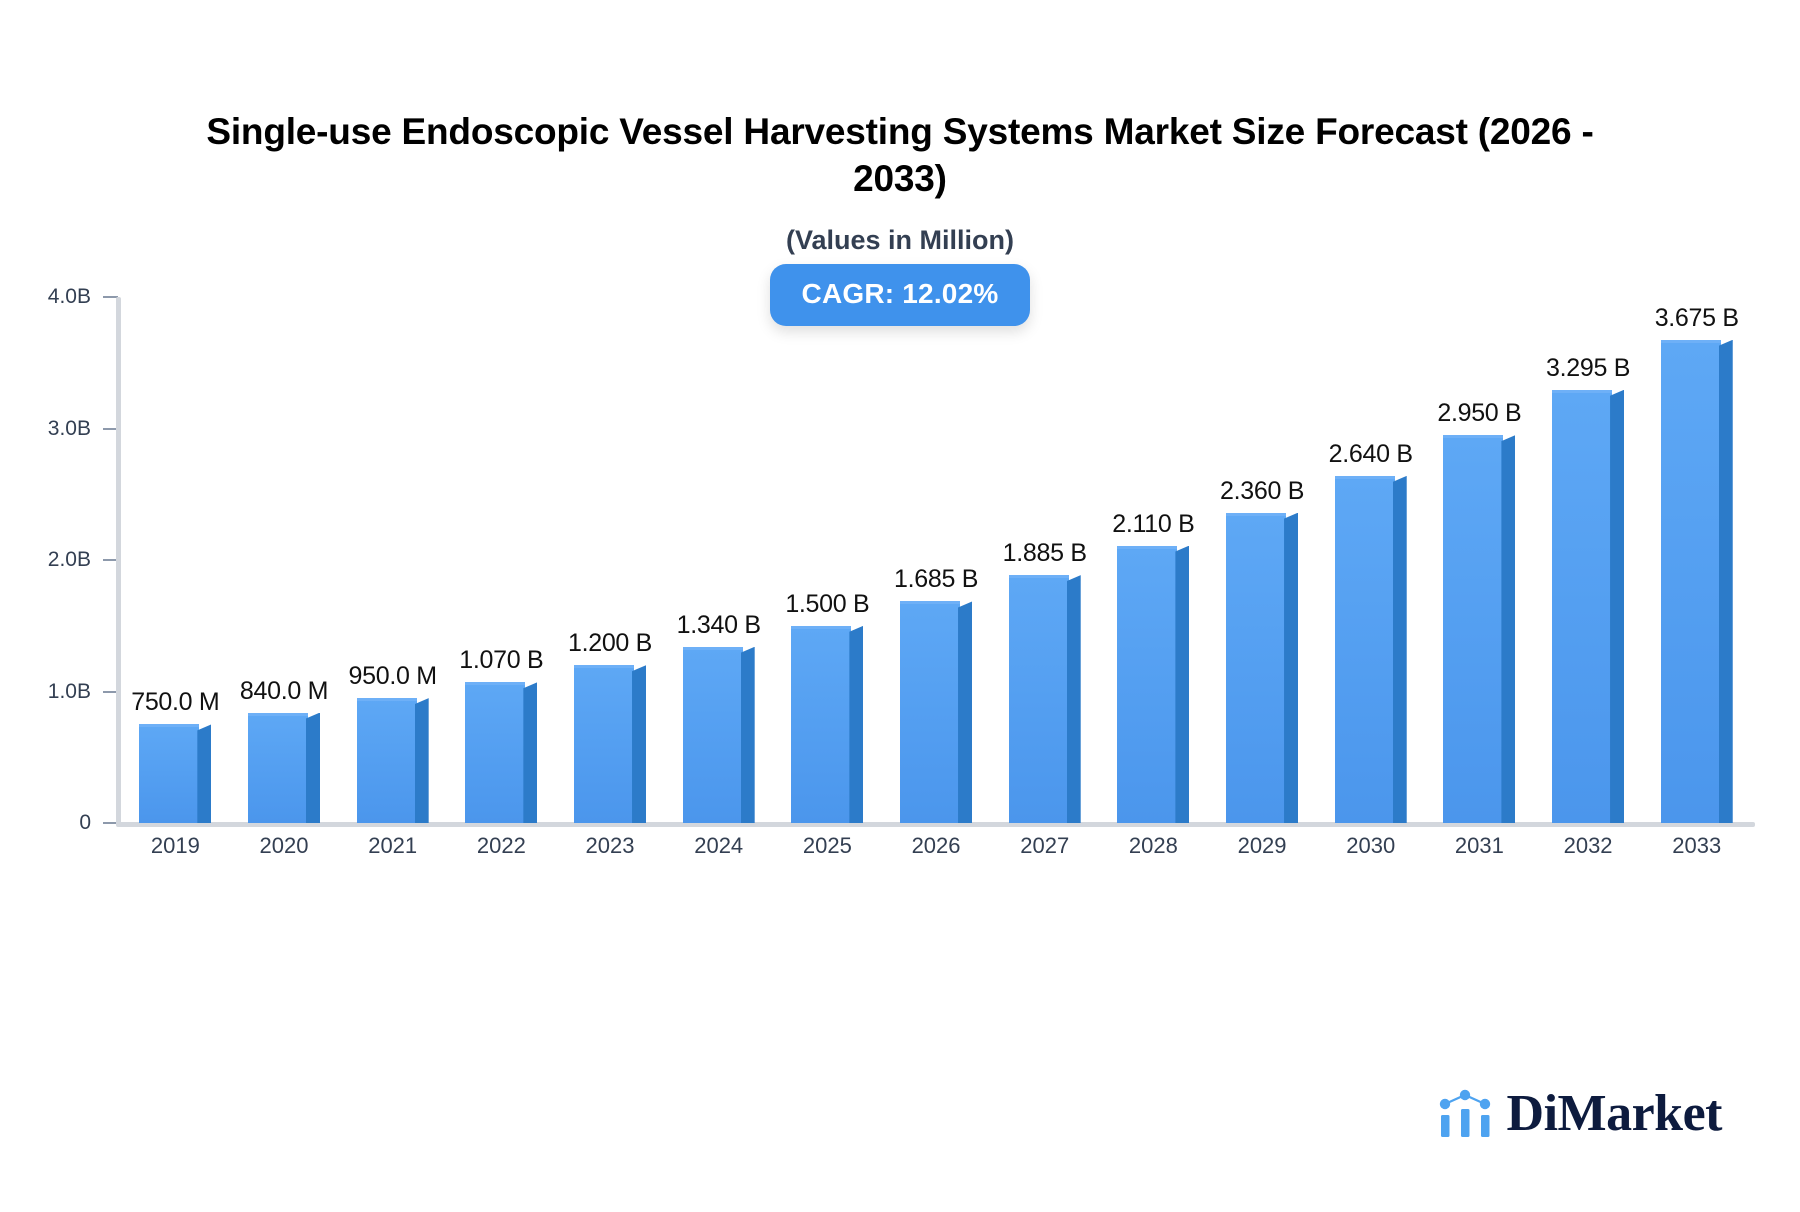  What do you see at coordinates (936, 560) in the screenshot?
I see `bar-slot: 1.685 B` at bounding box center [936, 560].